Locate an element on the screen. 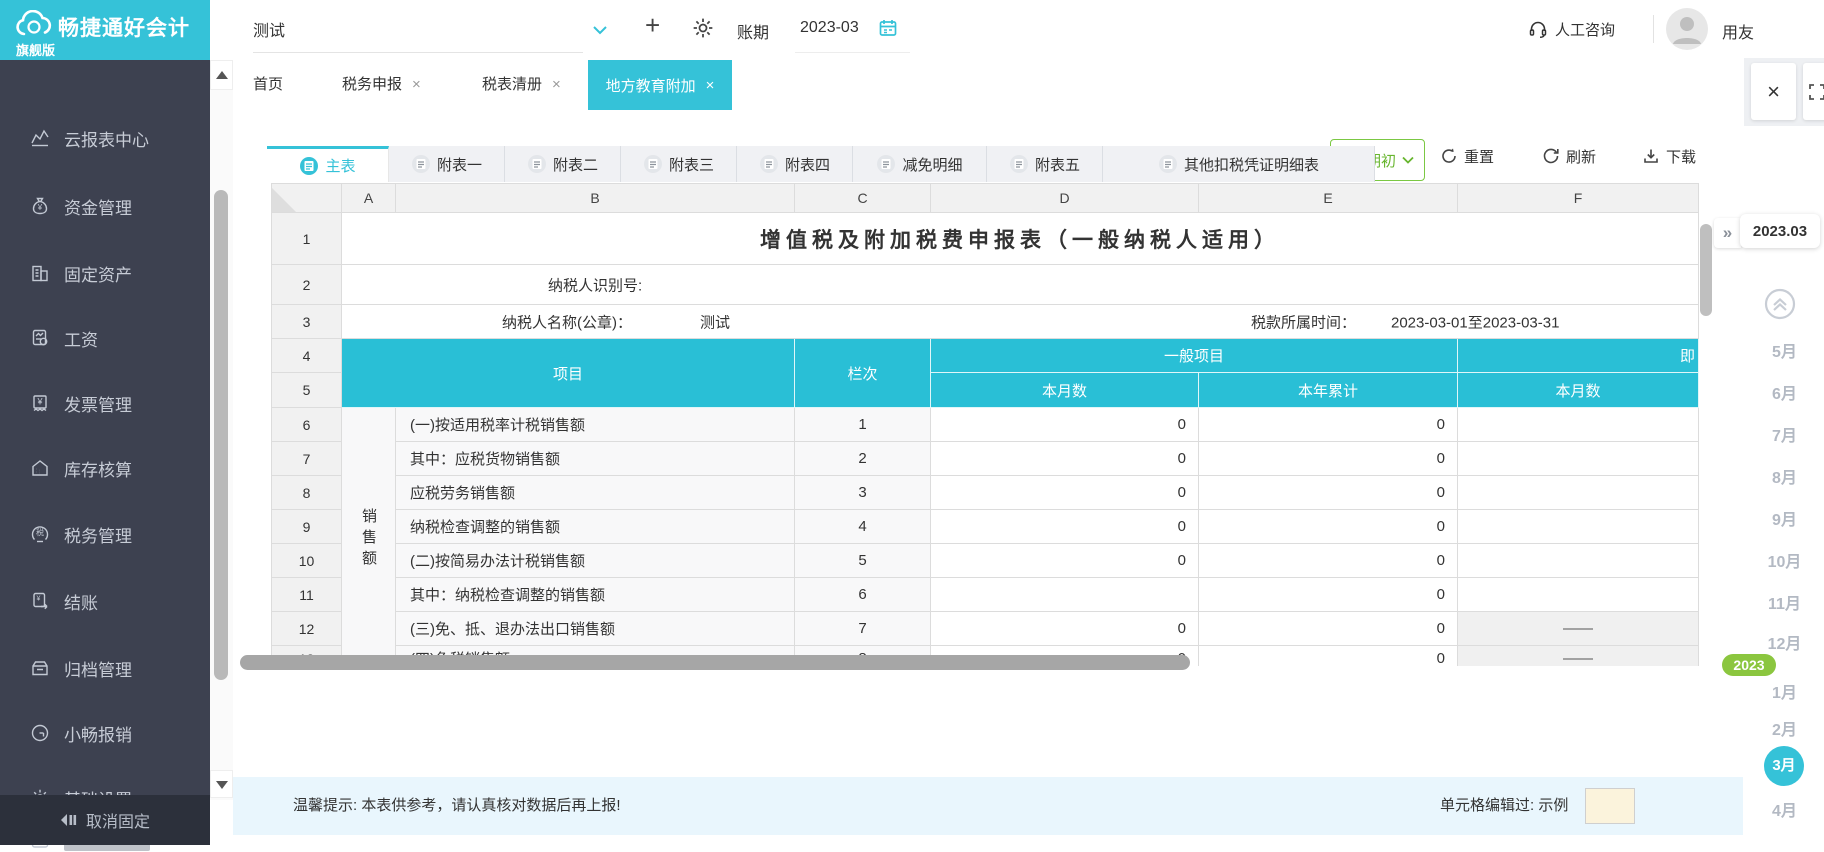 The width and height of the screenshot is (1824, 852). sheet-title-cell: 增值税及附加税费申报表（一般纳税人适用） is located at coordinates (1020, 239).